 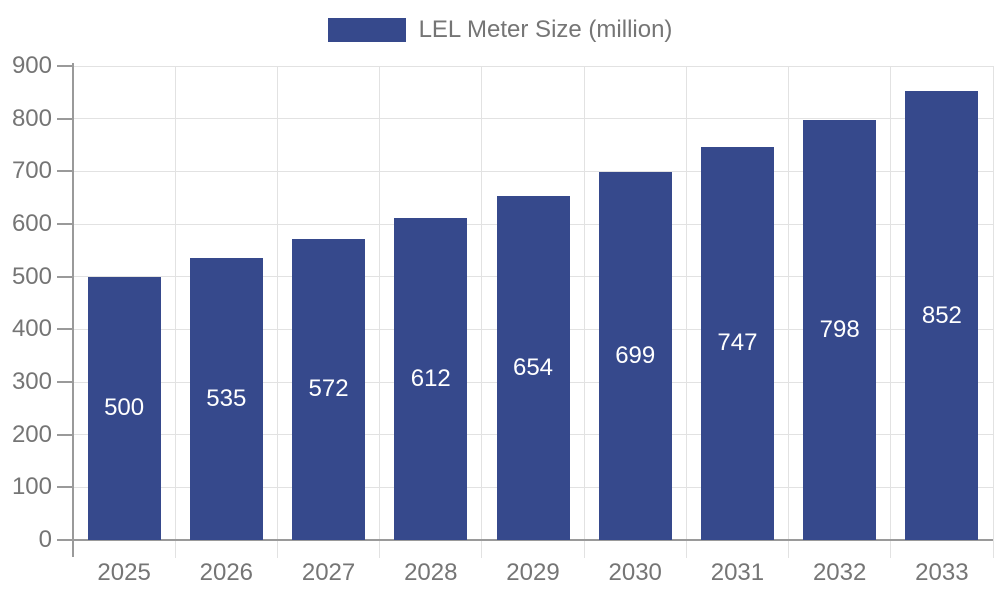 I want to click on bar-2027, so click(x=329, y=389).